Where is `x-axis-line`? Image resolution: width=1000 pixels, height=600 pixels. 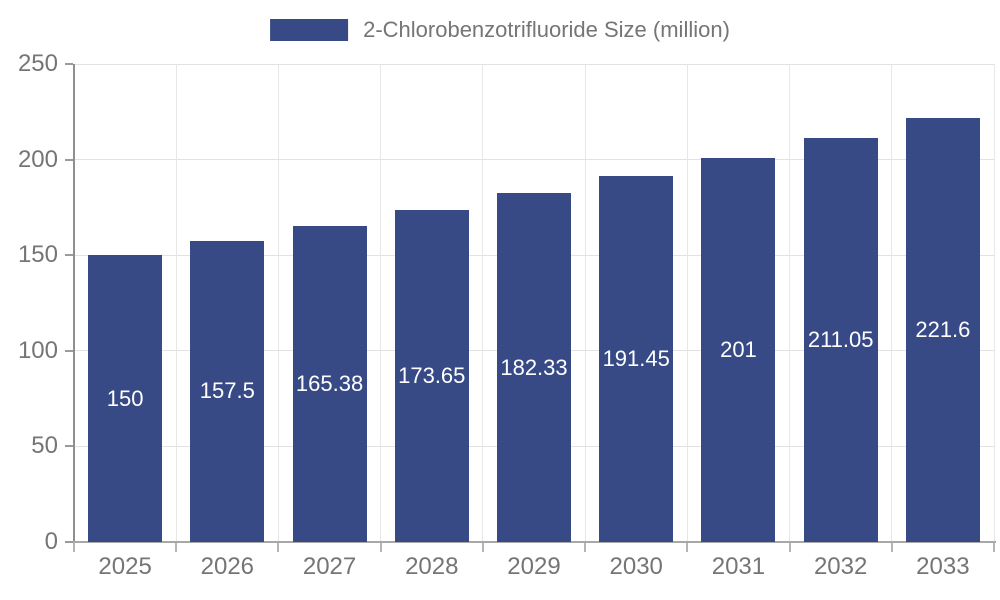 x-axis-line is located at coordinates (534, 542).